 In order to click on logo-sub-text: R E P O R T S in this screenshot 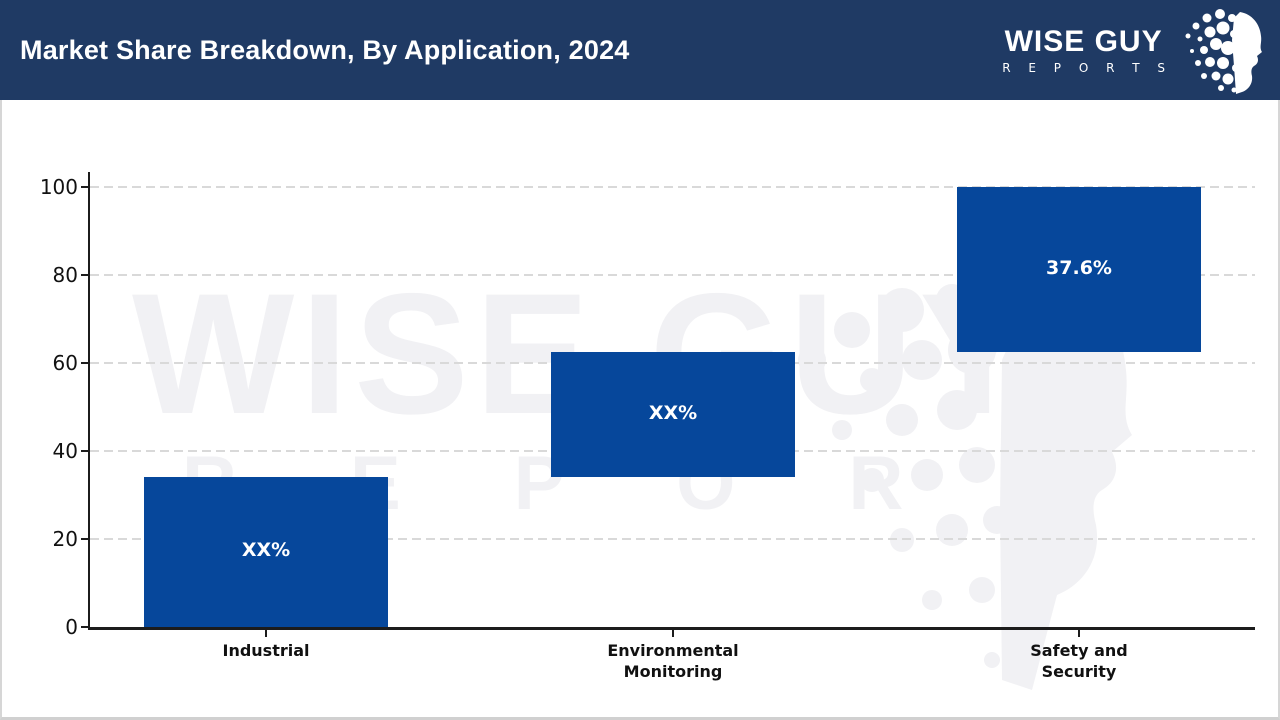, I will do `click(1087, 67)`.